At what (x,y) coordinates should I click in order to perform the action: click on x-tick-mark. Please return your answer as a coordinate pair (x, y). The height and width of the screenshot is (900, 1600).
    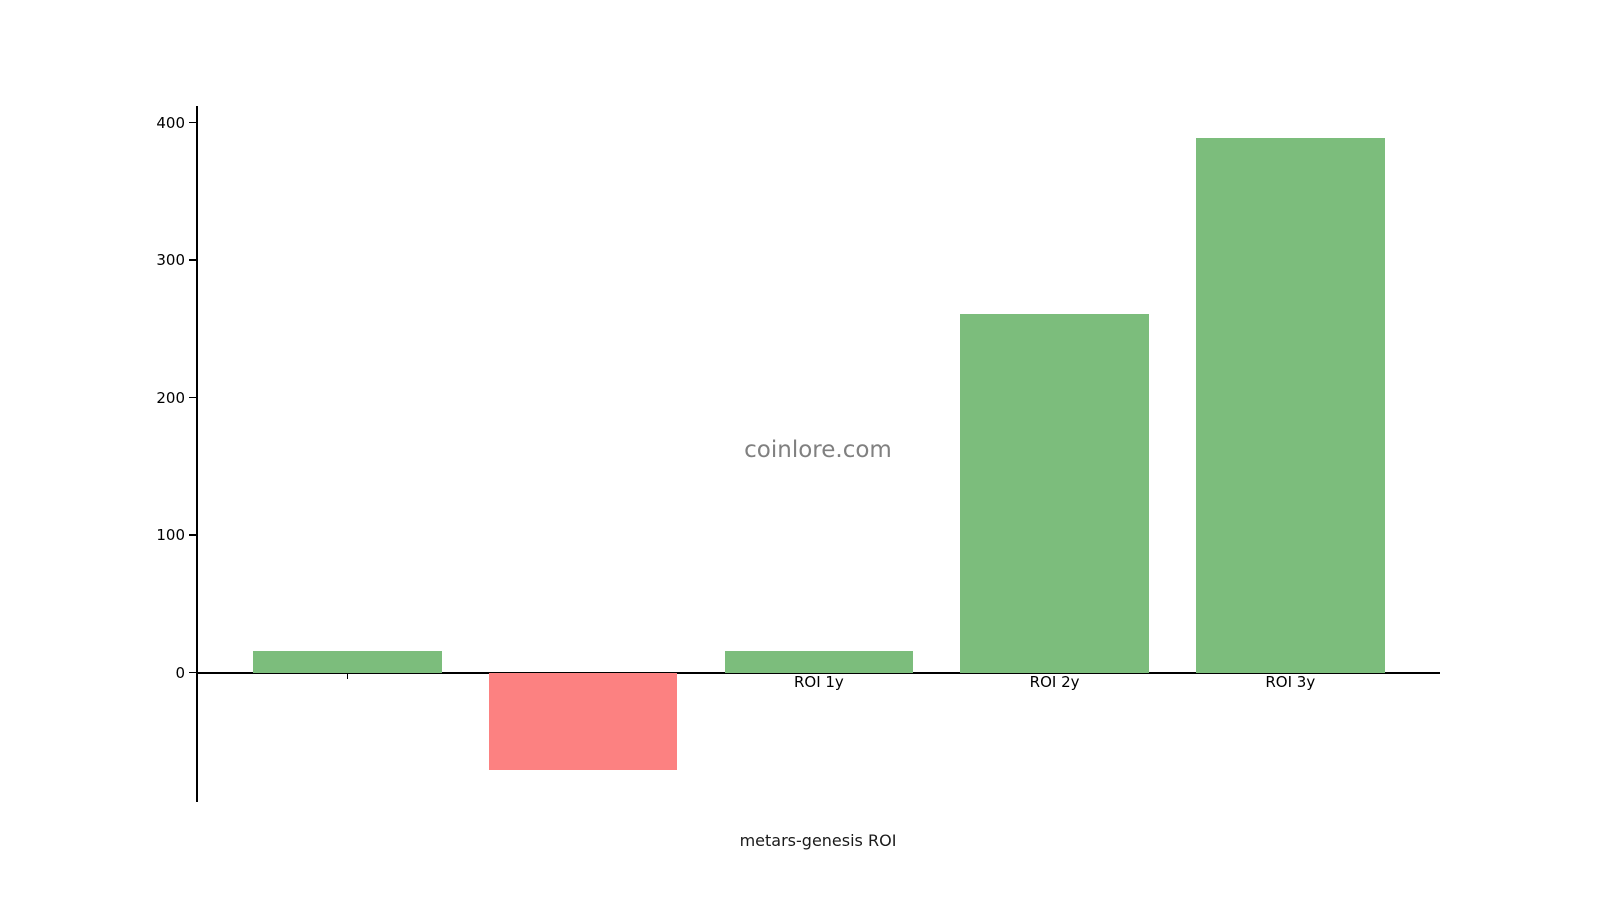
    Looking at the image, I should click on (347, 676).